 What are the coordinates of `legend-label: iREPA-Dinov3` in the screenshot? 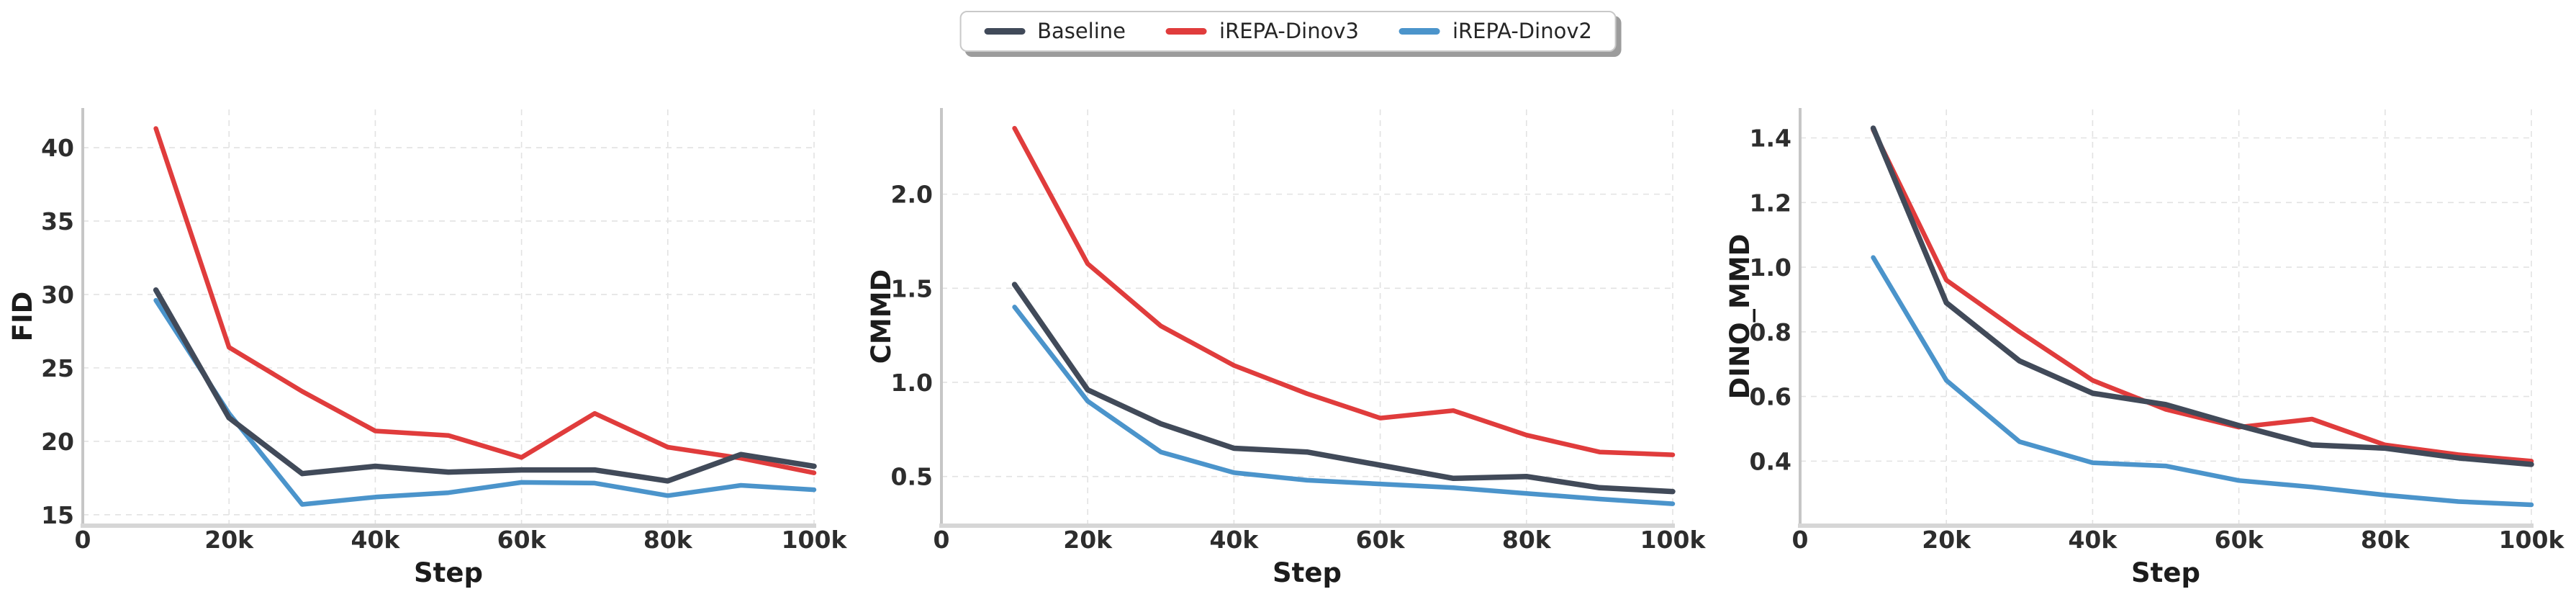 It's located at (1289, 31).